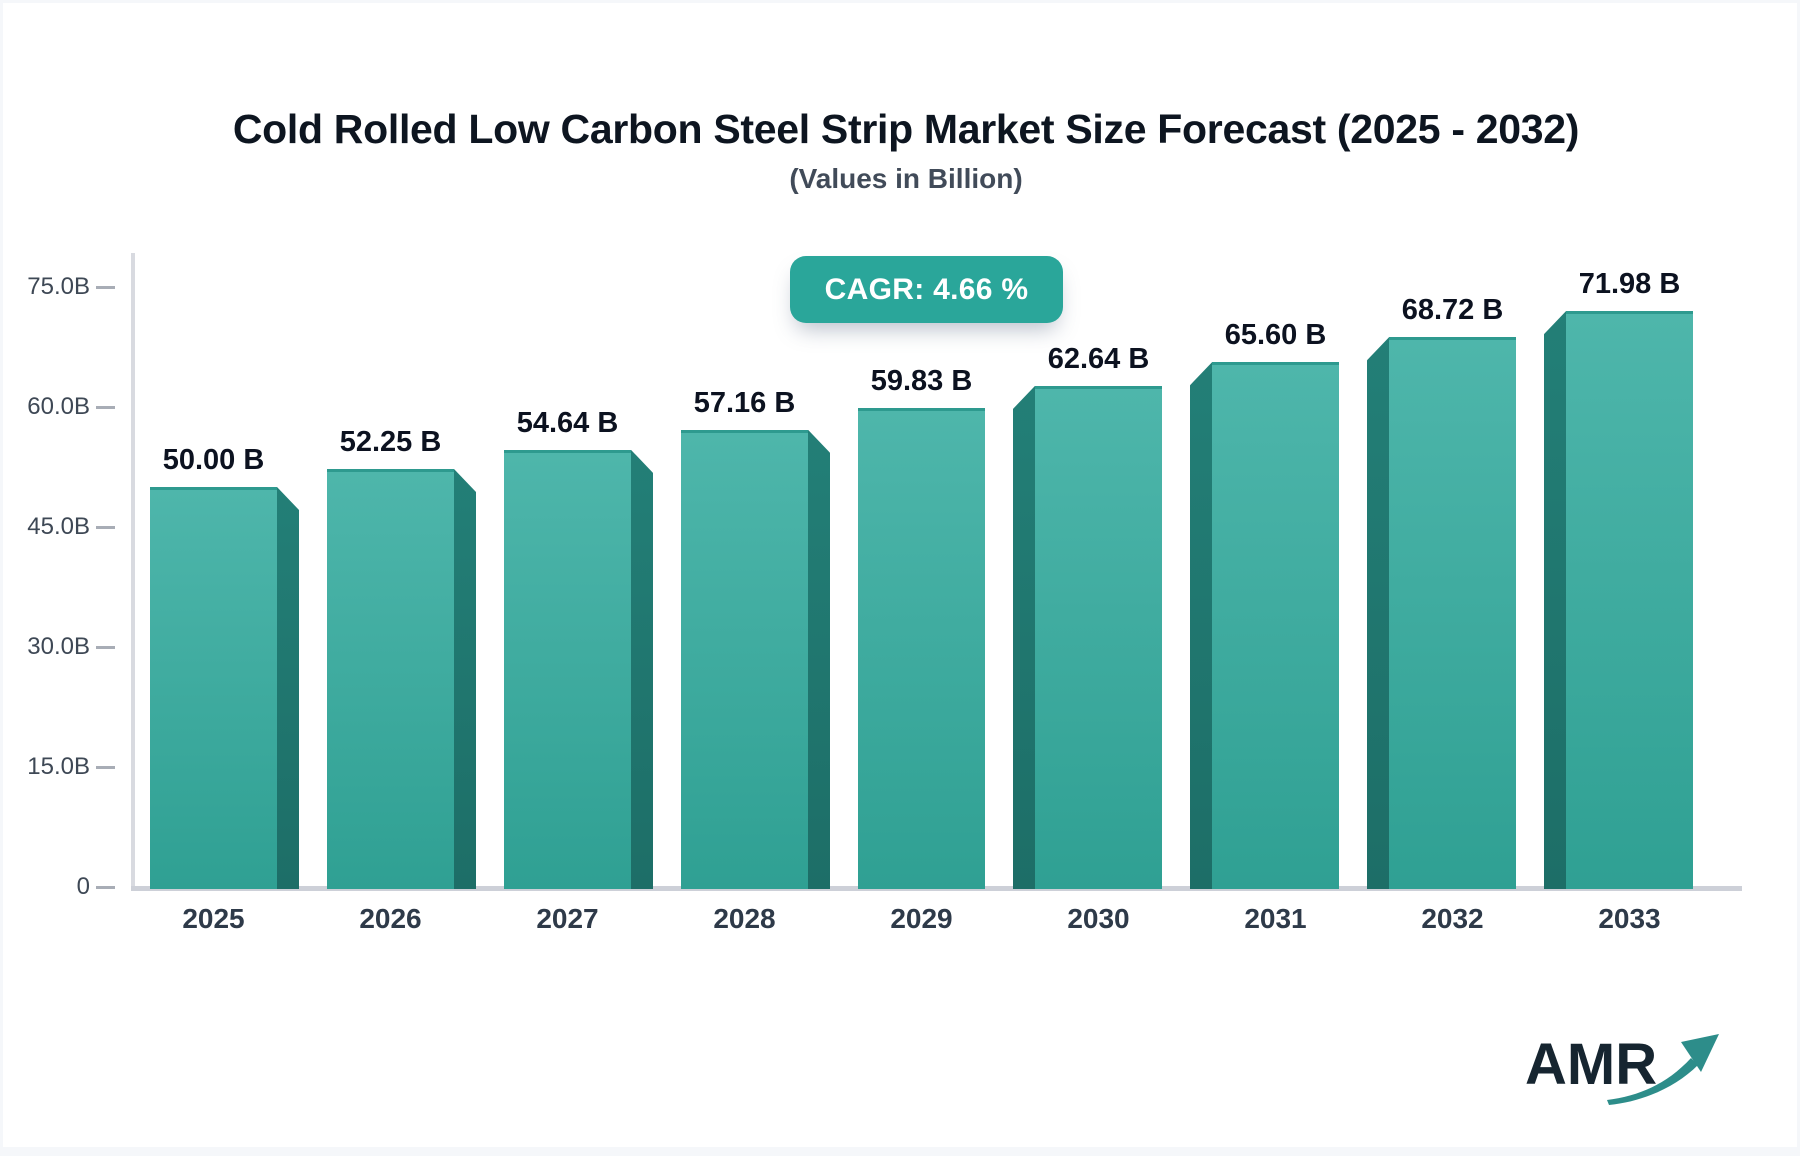 The height and width of the screenshot is (1156, 1800). Describe the element at coordinates (213, 688) in the screenshot. I see `bar-2025` at that location.